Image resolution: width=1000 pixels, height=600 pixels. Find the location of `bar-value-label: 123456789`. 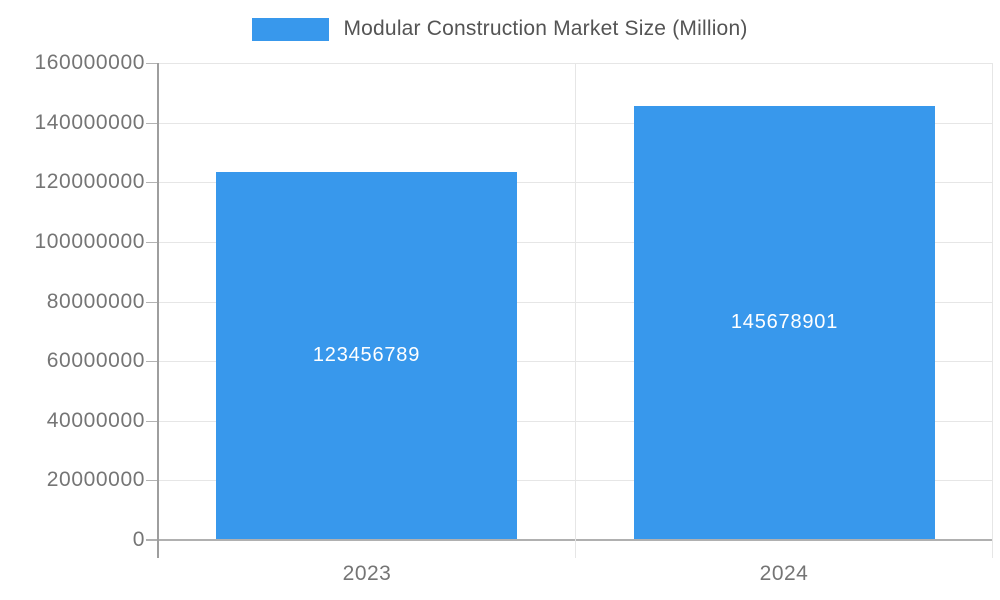

bar-value-label: 123456789 is located at coordinates (366, 355).